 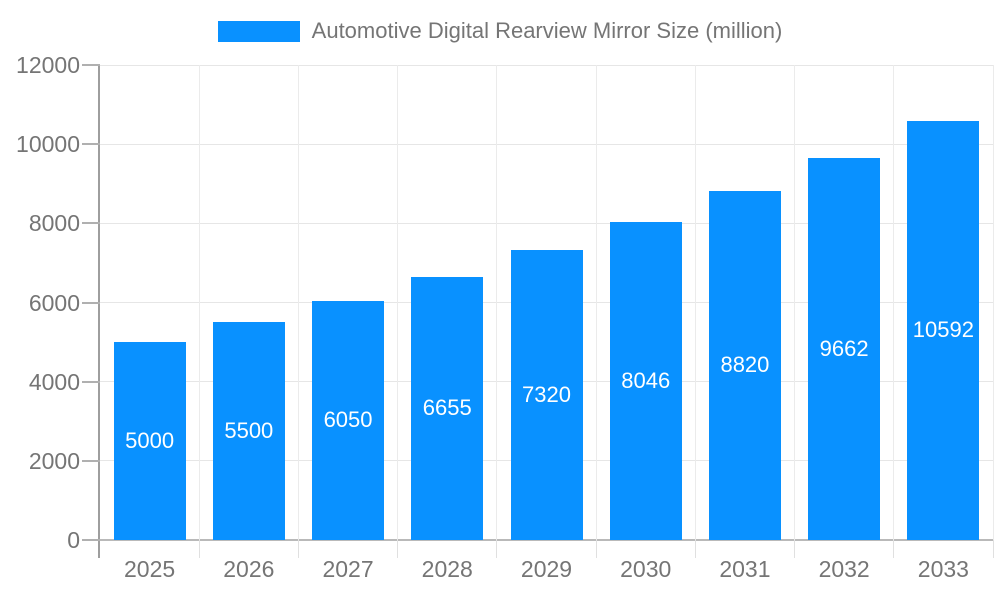 I want to click on bar-2029: 7320, so click(x=546, y=395).